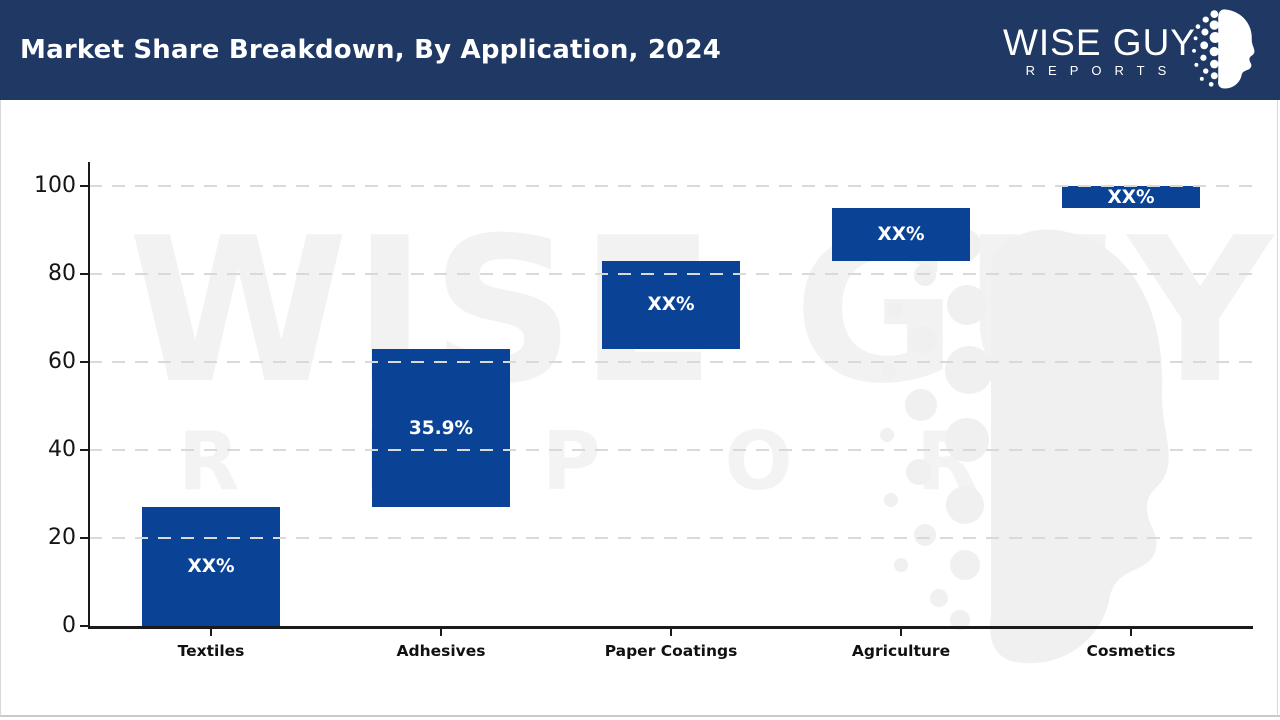  I want to click on brand-name: WISE GUY, so click(1099, 42).